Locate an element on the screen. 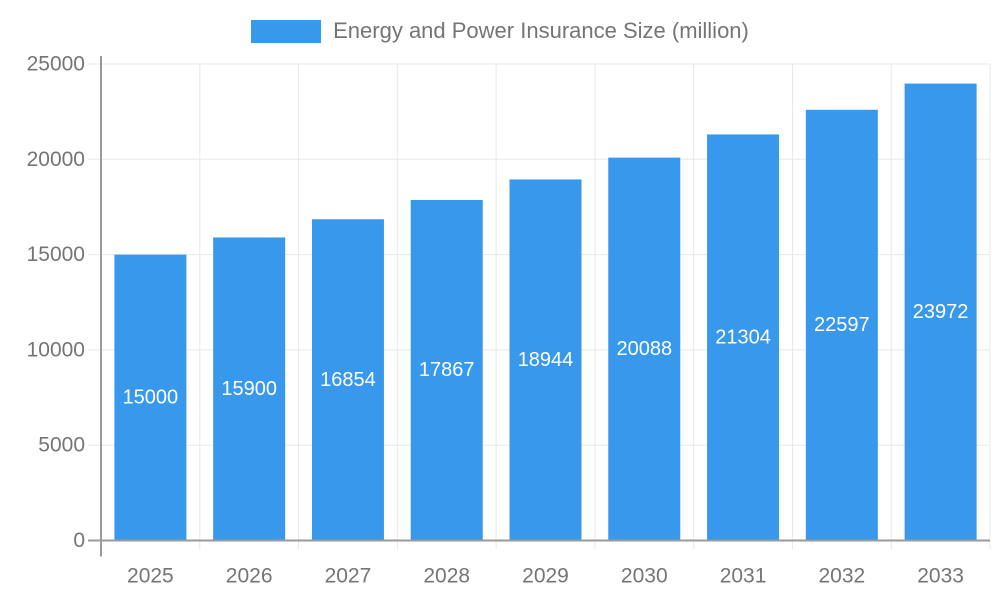 This screenshot has width=1000, height=600. x-tick-label: 2026 is located at coordinates (249, 576).